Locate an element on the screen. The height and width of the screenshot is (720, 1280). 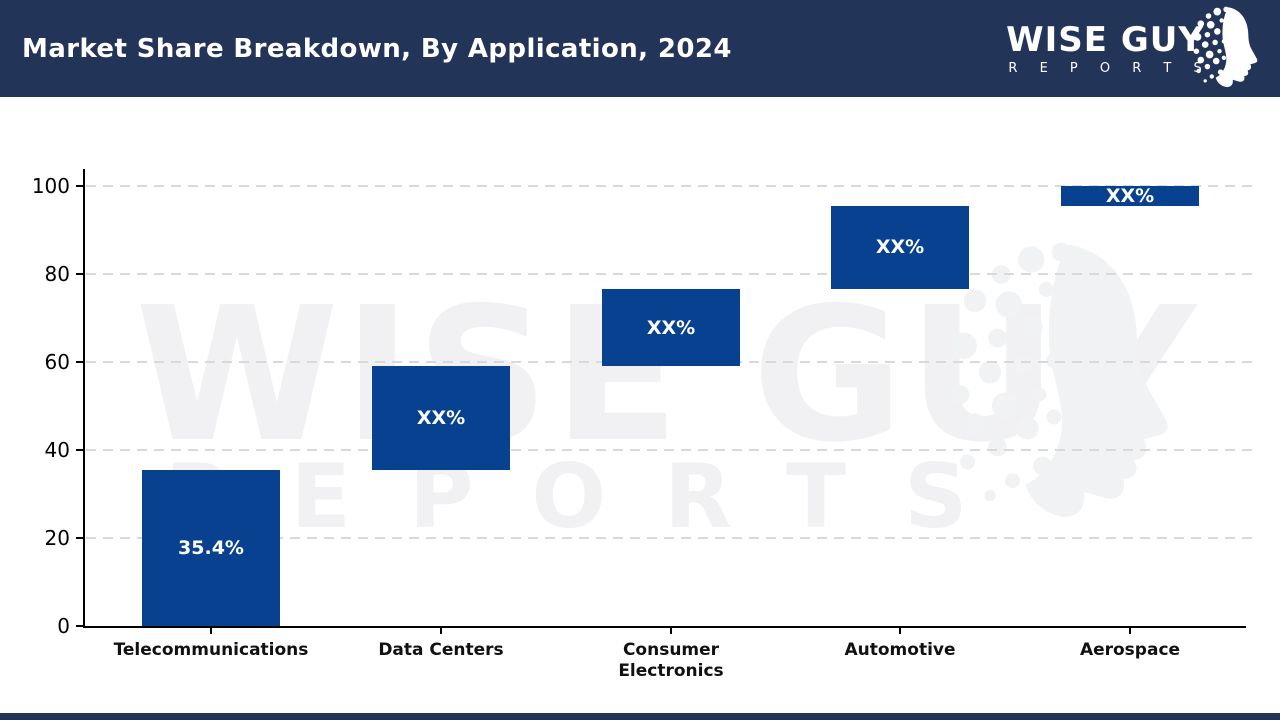
x-tick-label: Consumer Electronics is located at coordinates (671, 660).